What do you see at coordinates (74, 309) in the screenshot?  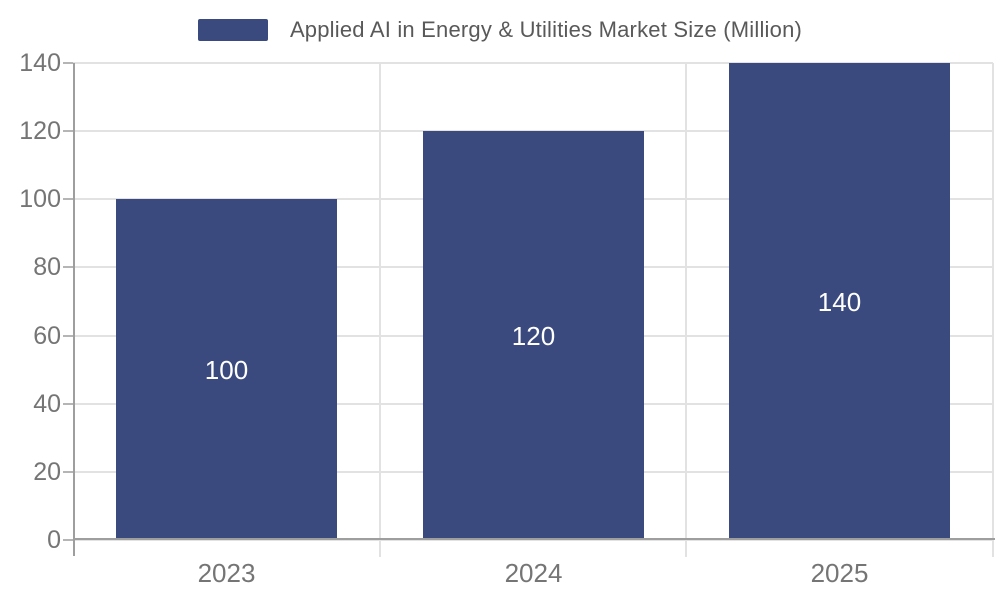 I see `y-axis-line` at bounding box center [74, 309].